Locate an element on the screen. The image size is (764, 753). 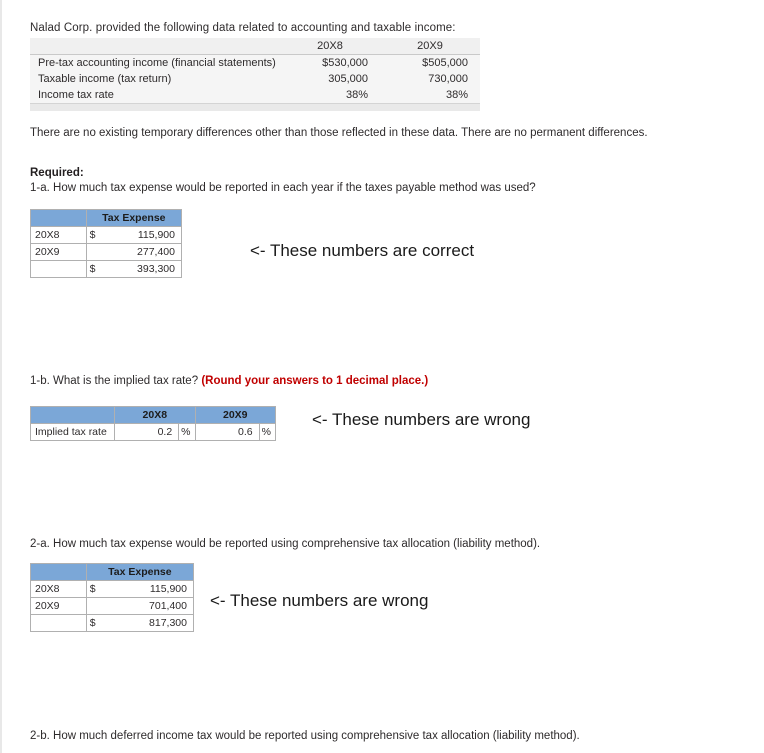
tbl1a-row2-currency: $ is located at coordinates (95, 269).